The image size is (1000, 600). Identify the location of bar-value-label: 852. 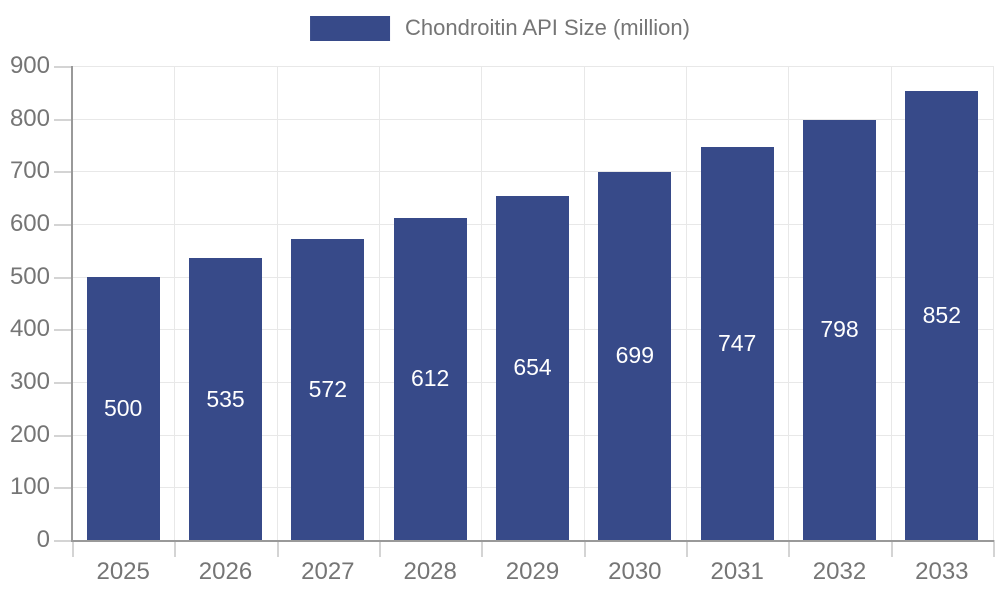
(942, 315).